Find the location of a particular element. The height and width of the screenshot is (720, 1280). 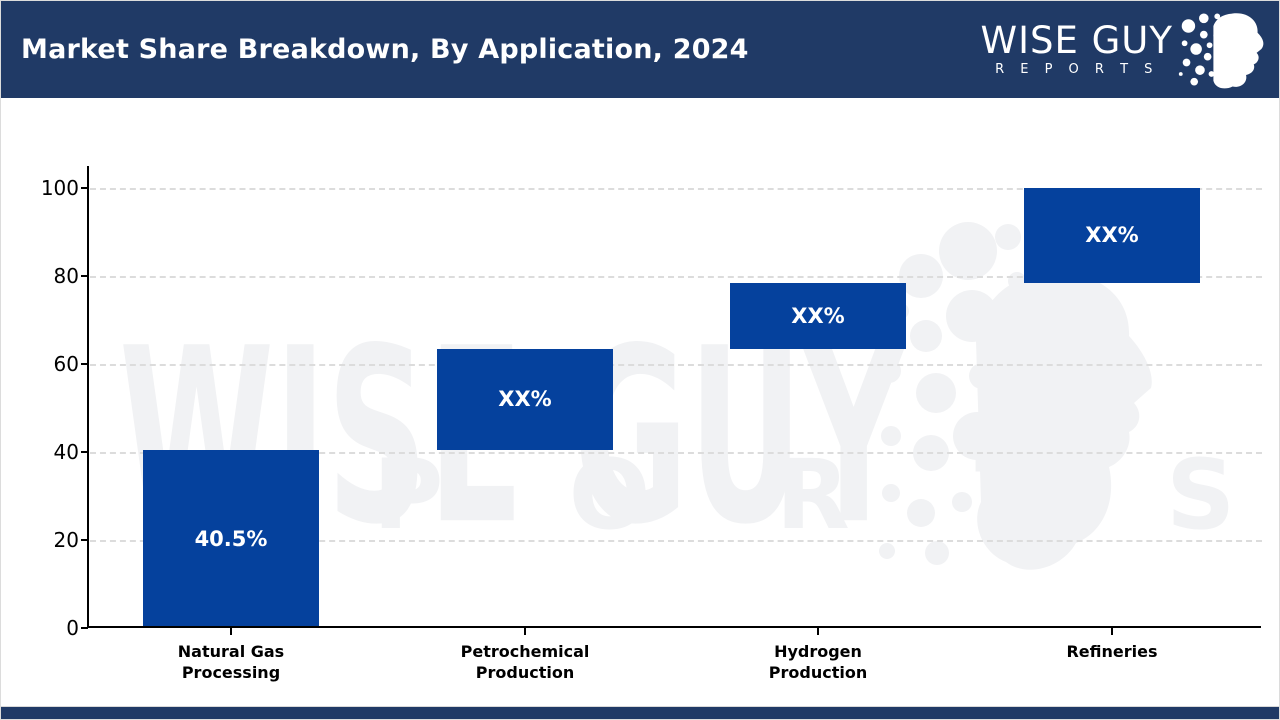

y-tick-label: 40 is located at coordinates (66, 452).